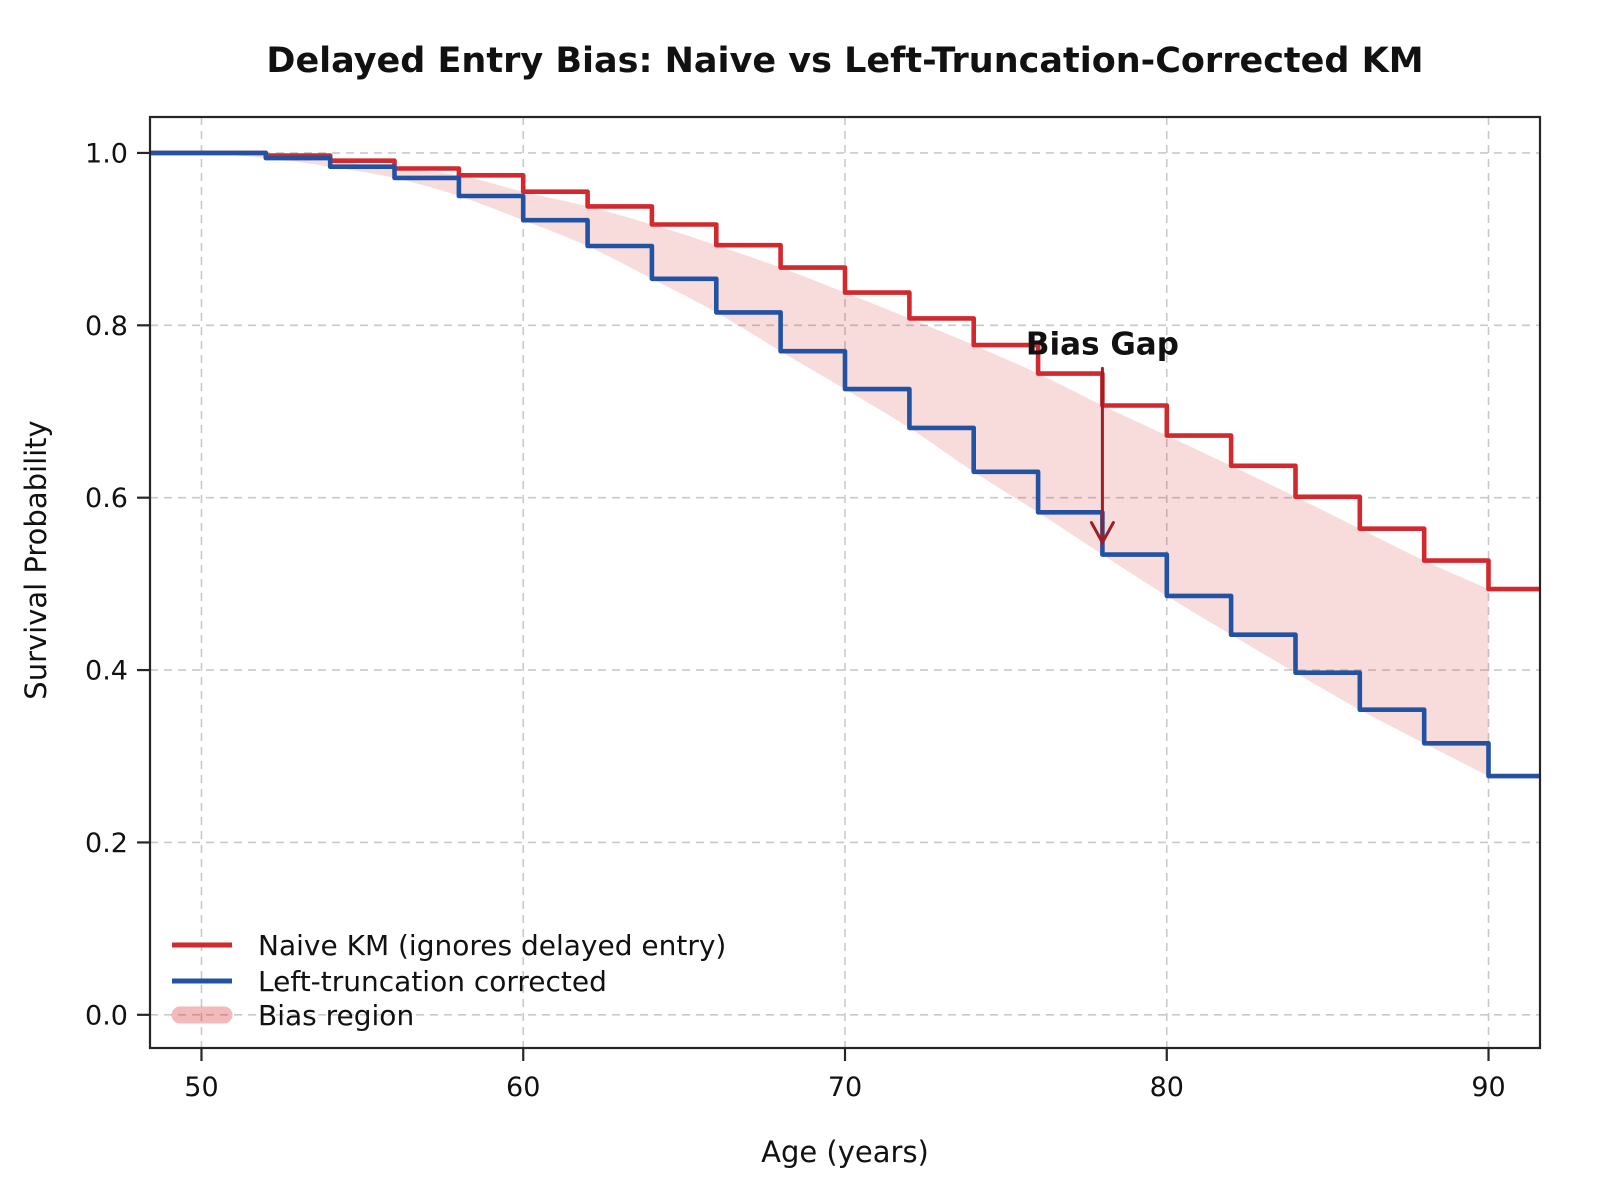  I want to click on y-tick-label-0.6: 0.6, so click(106, 498).